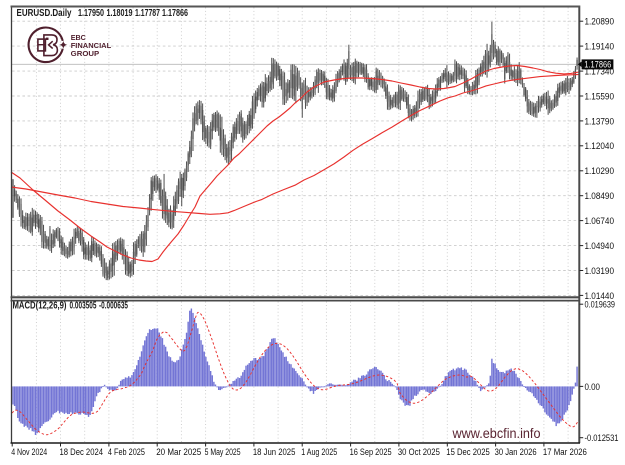 The image size is (625, 465). Describe the element at coordinates (600, 305) in the screenshot. I see `svg-text: 0.019639` at that location.